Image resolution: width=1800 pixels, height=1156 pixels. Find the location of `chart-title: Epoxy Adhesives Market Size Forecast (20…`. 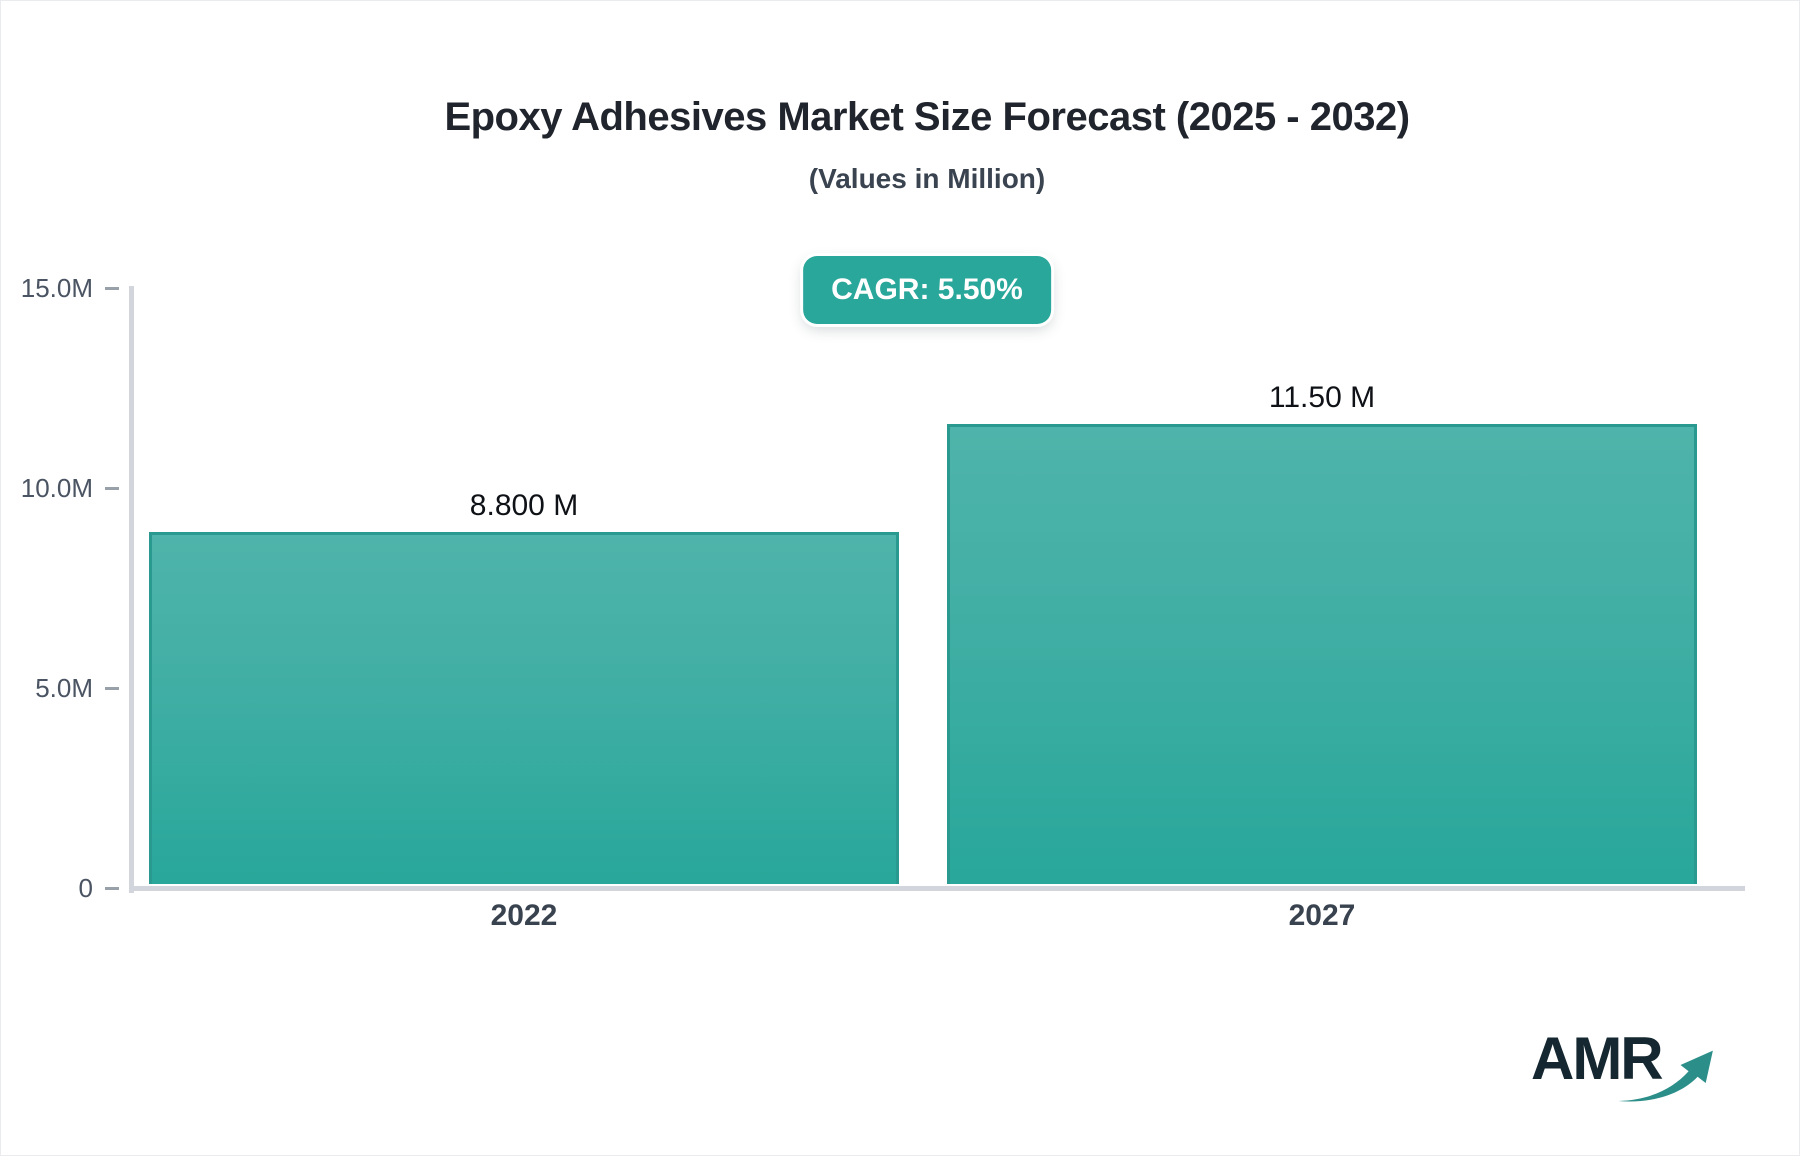

chart-title: Epoxy Adhesives Market Size Forecast (20… is located at coordinates (927, 117).